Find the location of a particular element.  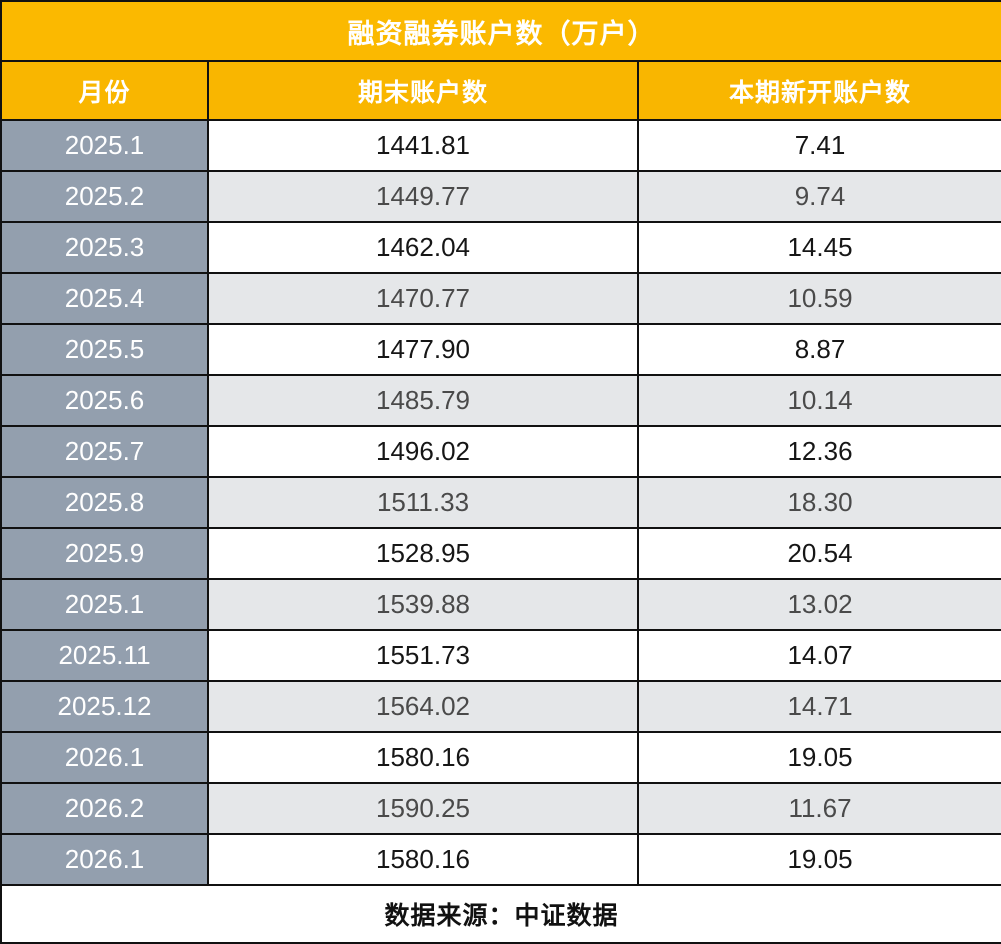

table-row: 2025.9 1528.95 20.54 is located at coordinates (500, 553).